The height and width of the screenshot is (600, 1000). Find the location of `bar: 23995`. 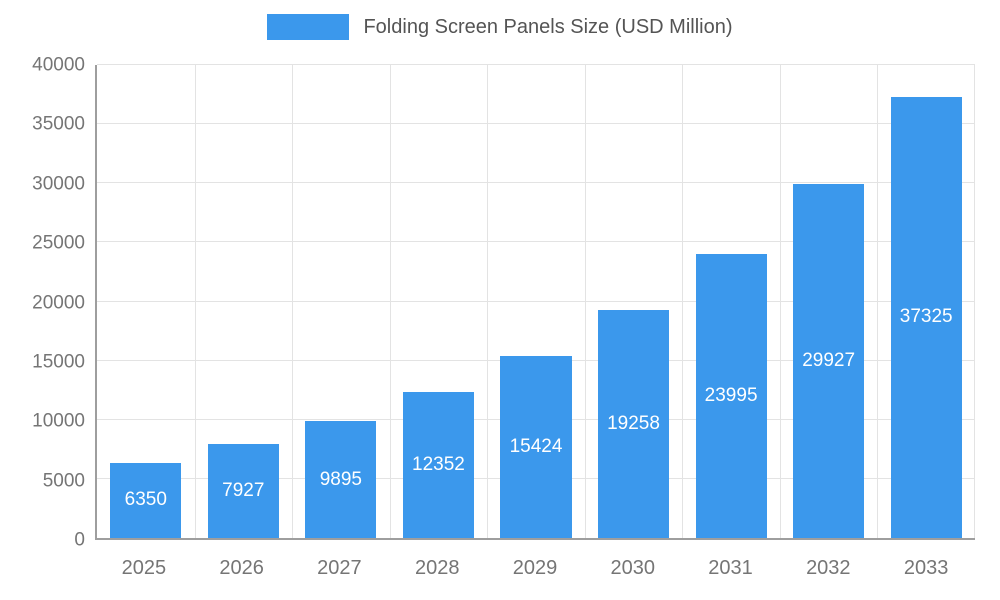

bar: 23995 is located at coordinates (731, 396).